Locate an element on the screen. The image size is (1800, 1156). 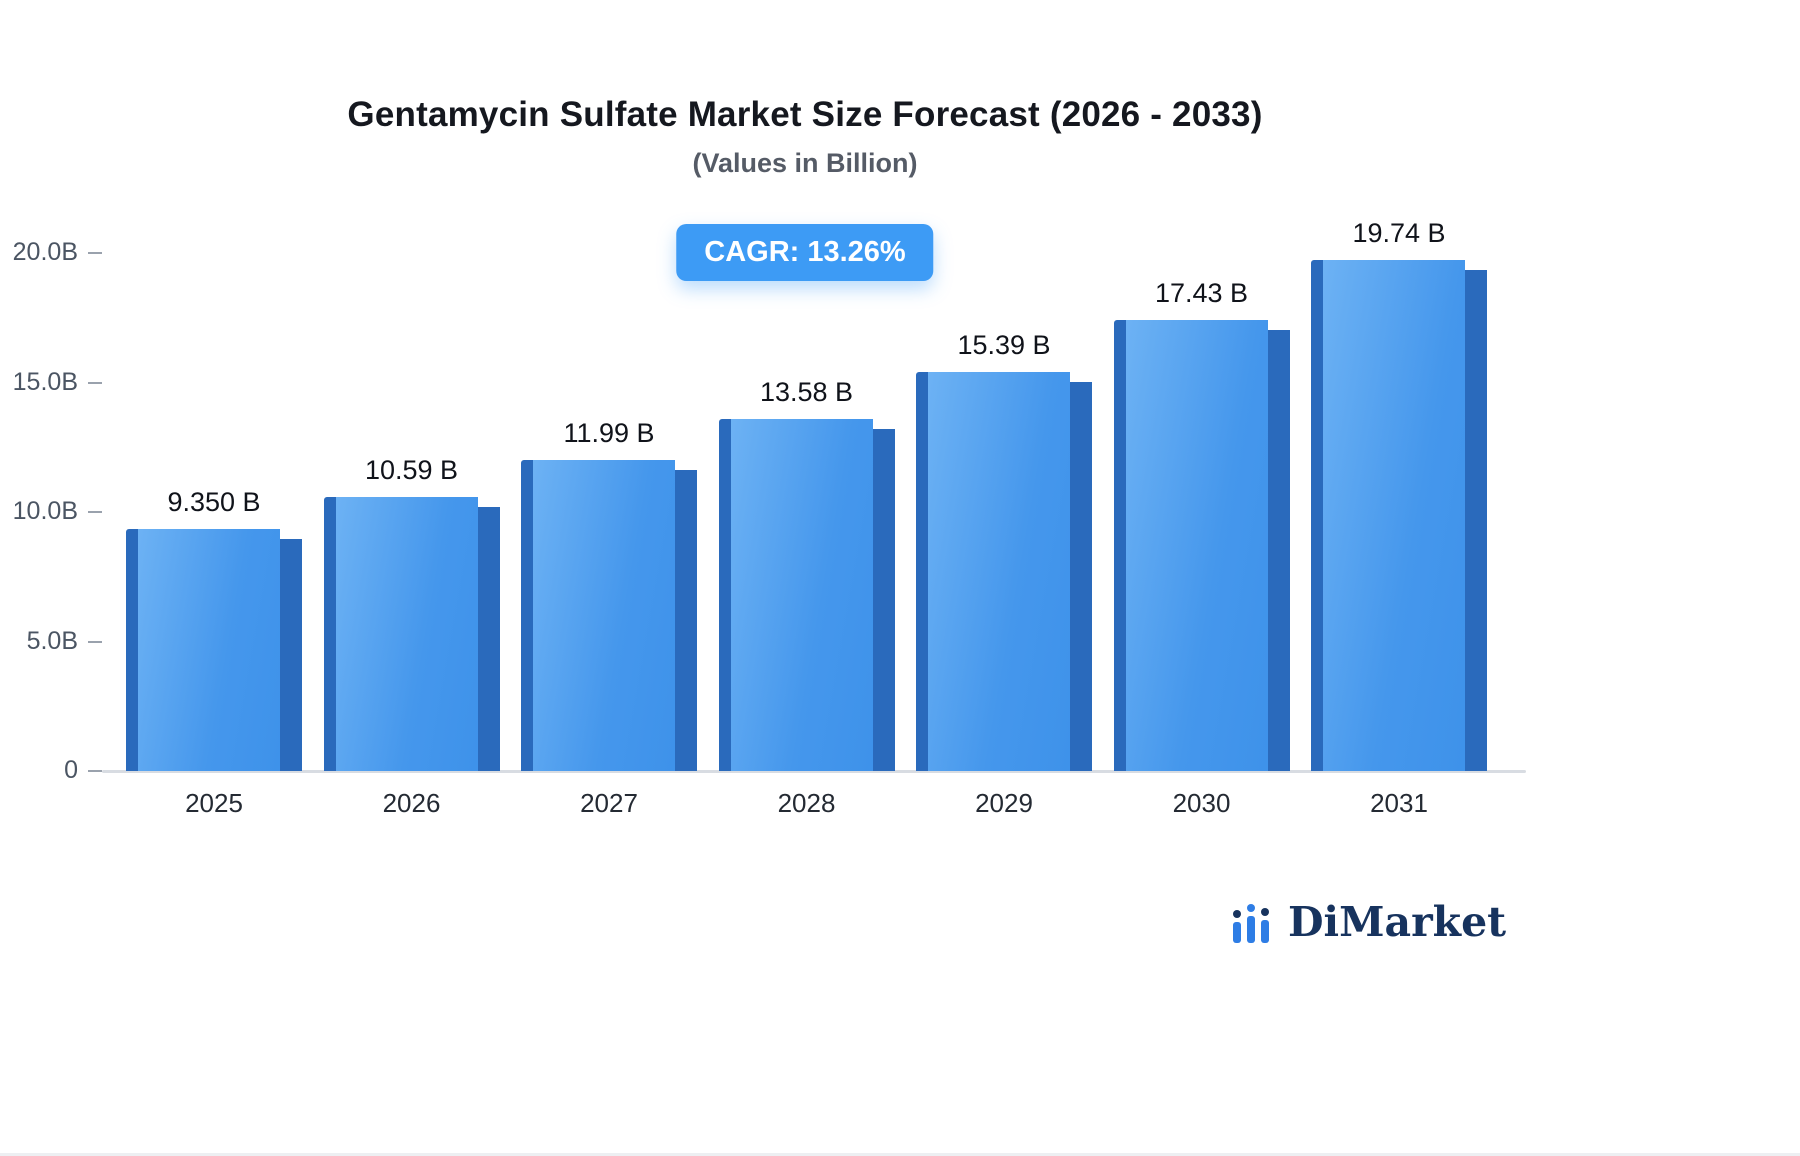
x-axis-label: 2028 is located at coordinates (806, 803).